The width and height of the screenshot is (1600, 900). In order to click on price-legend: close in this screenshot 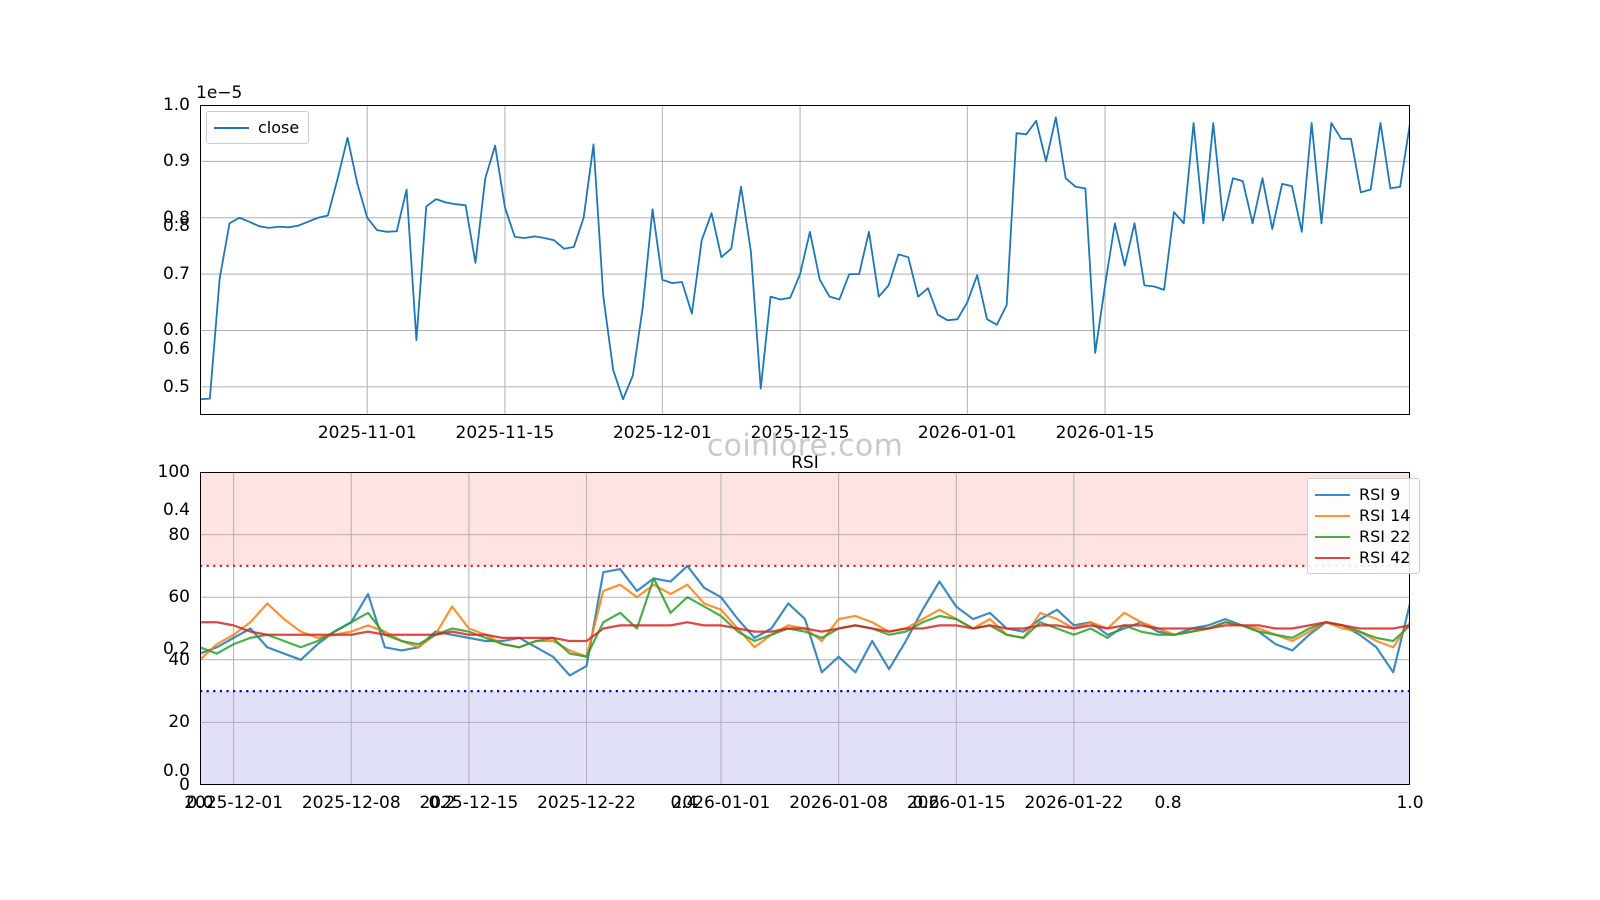, I will do `click(258, 127)`.